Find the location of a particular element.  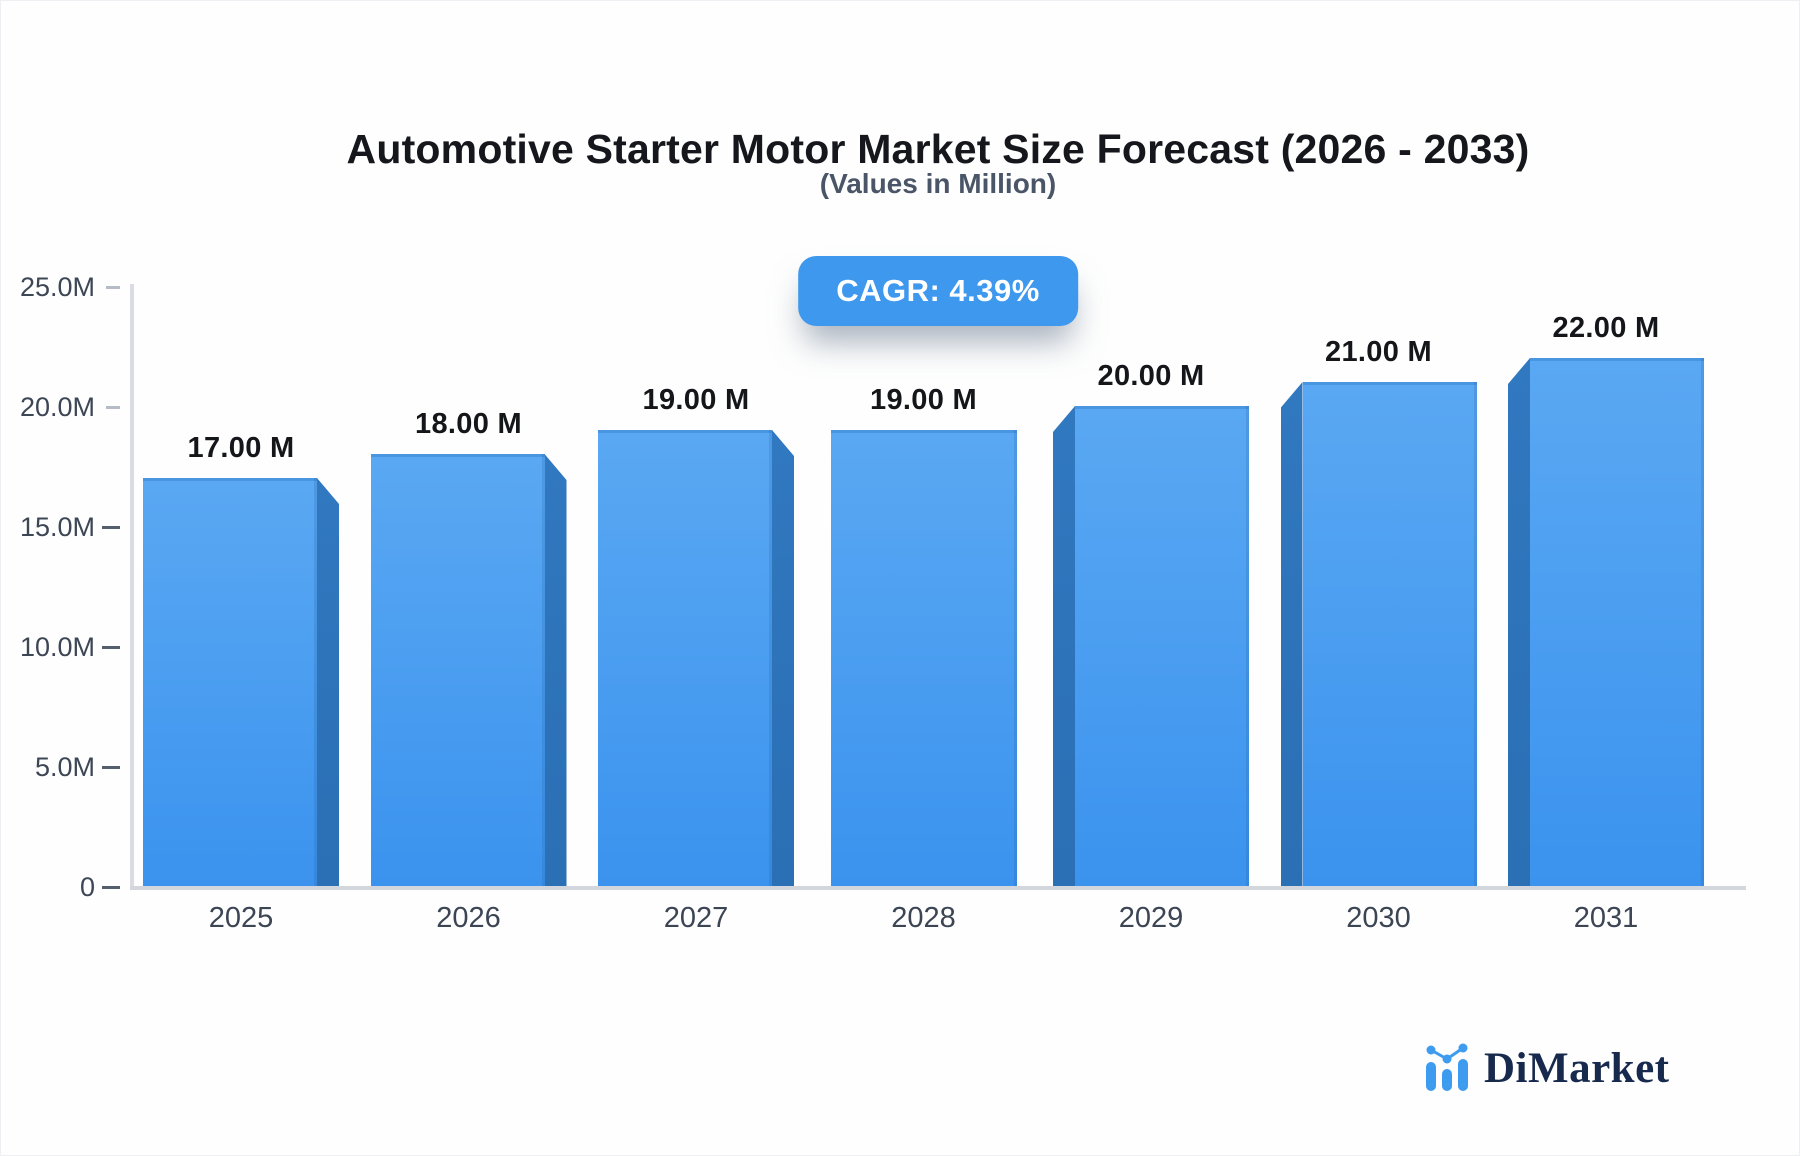

bar-2030 is located at coordinates (1378, 634).